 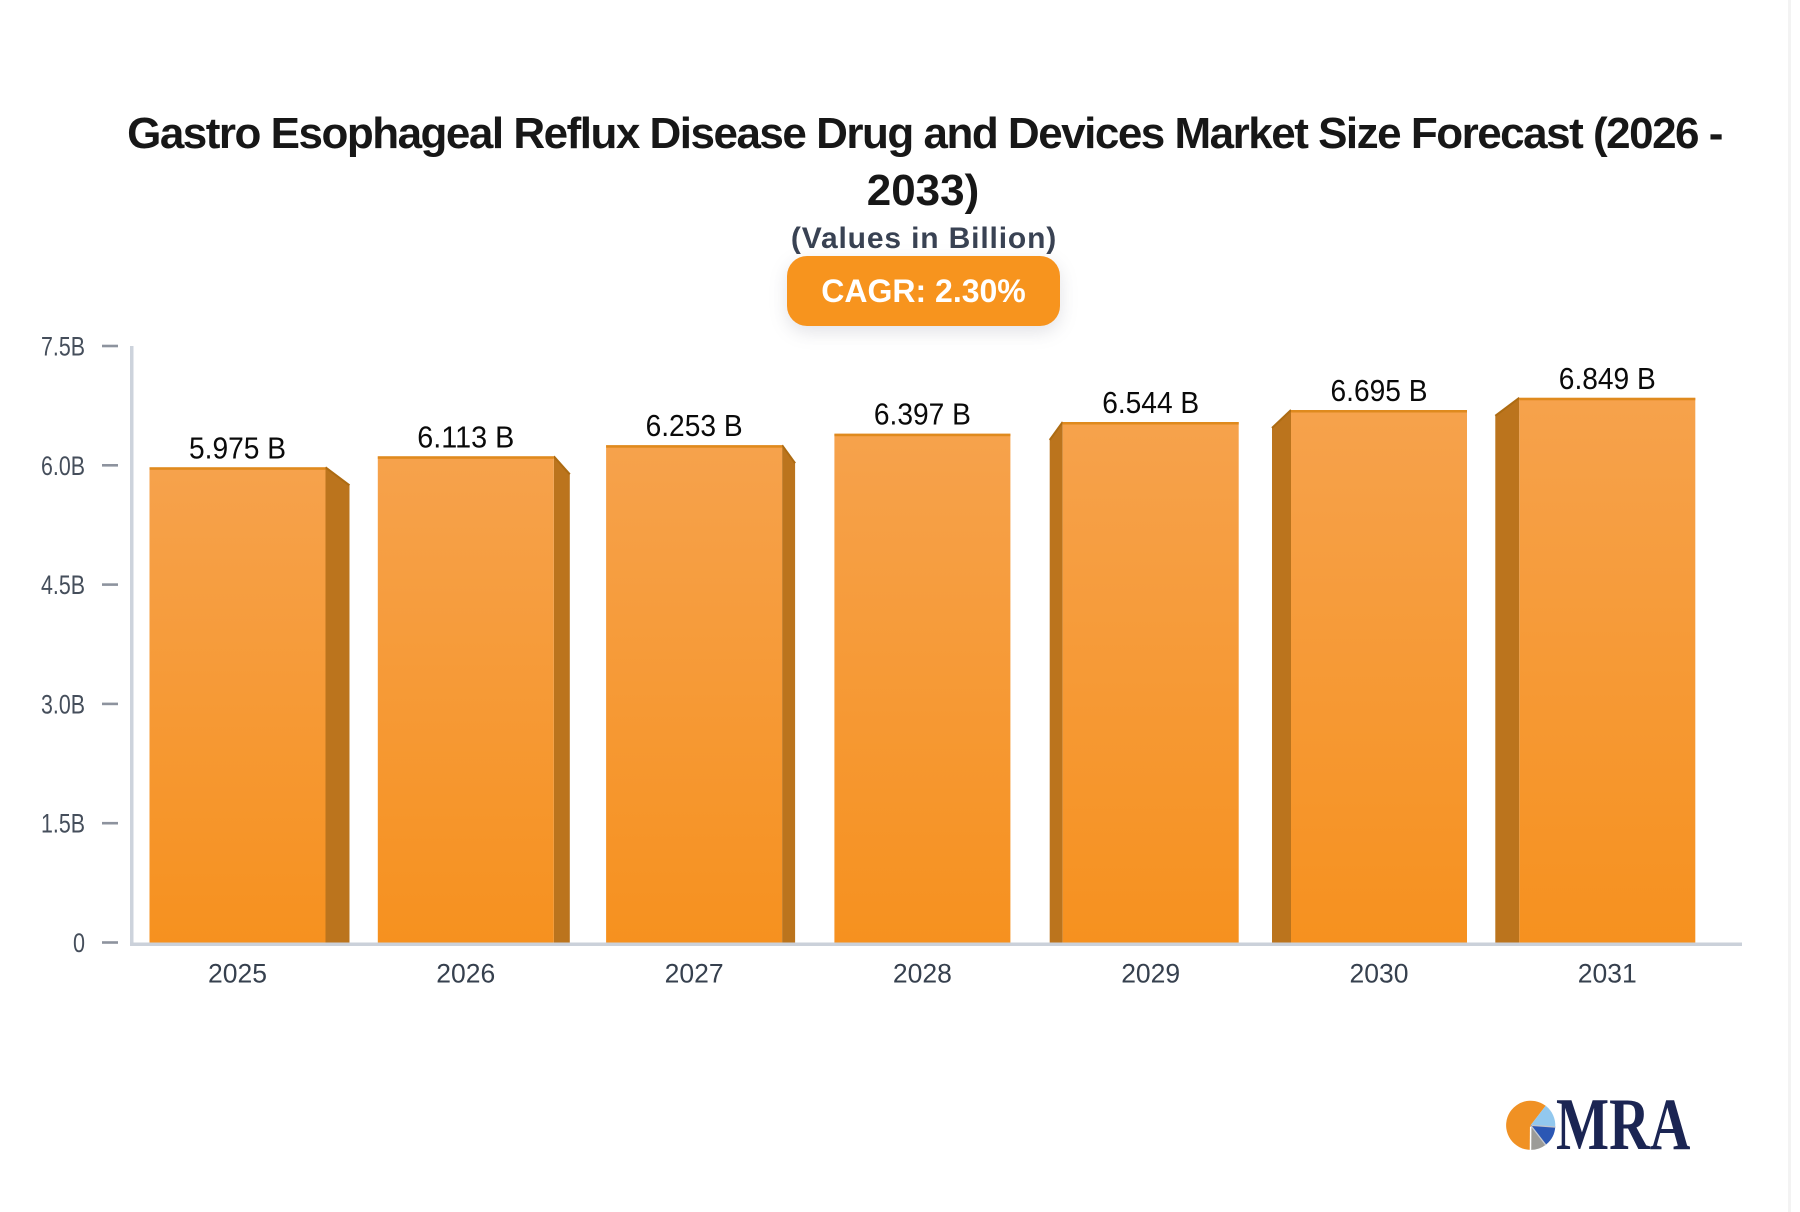 I want to click on svg-text: 0, so click(x=79, y=943).